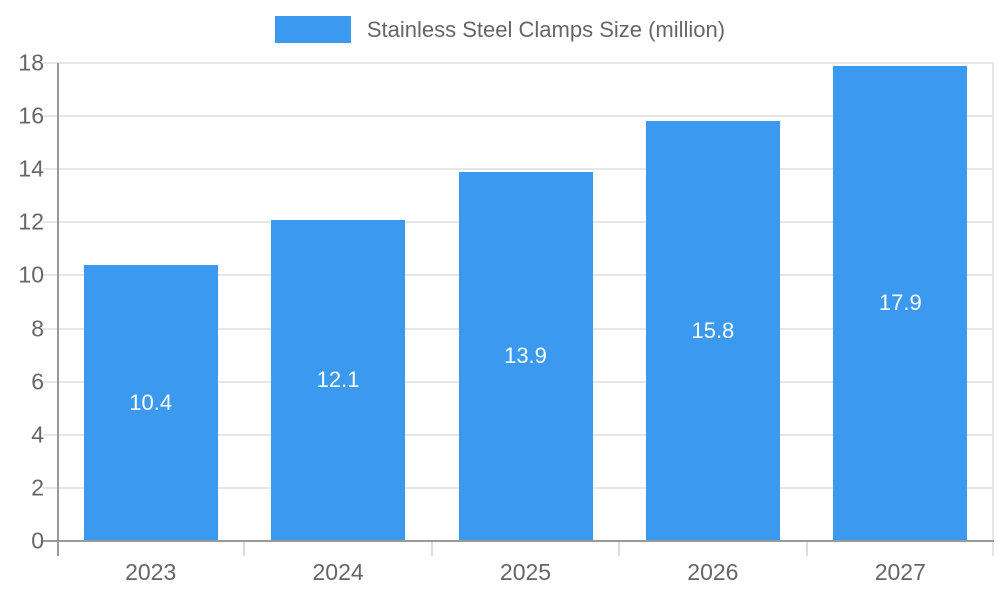  I want to click on x-axis-tick-label: 2025, so click(525, 572).